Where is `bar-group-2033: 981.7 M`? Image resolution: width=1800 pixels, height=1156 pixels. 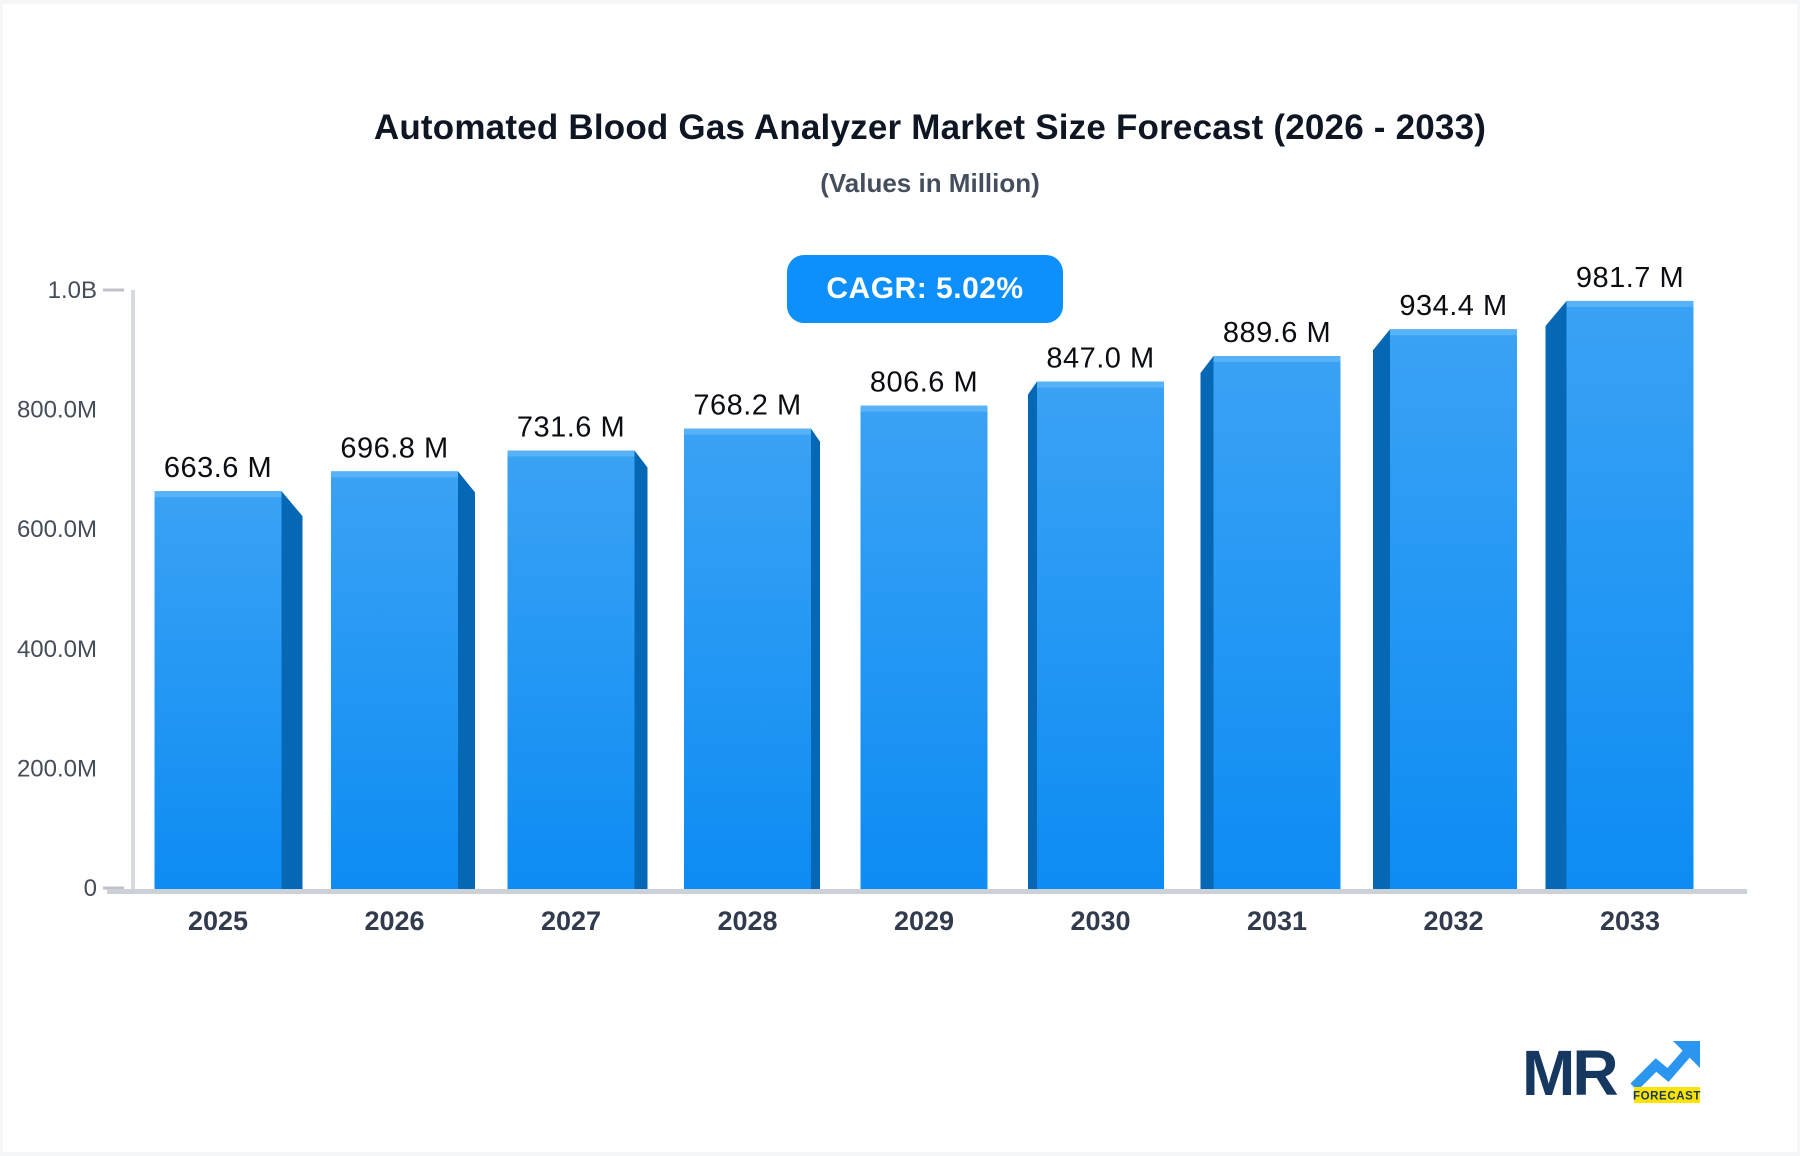
bar-group-2033: 981.7 M is located at coordinates (1619, 576).